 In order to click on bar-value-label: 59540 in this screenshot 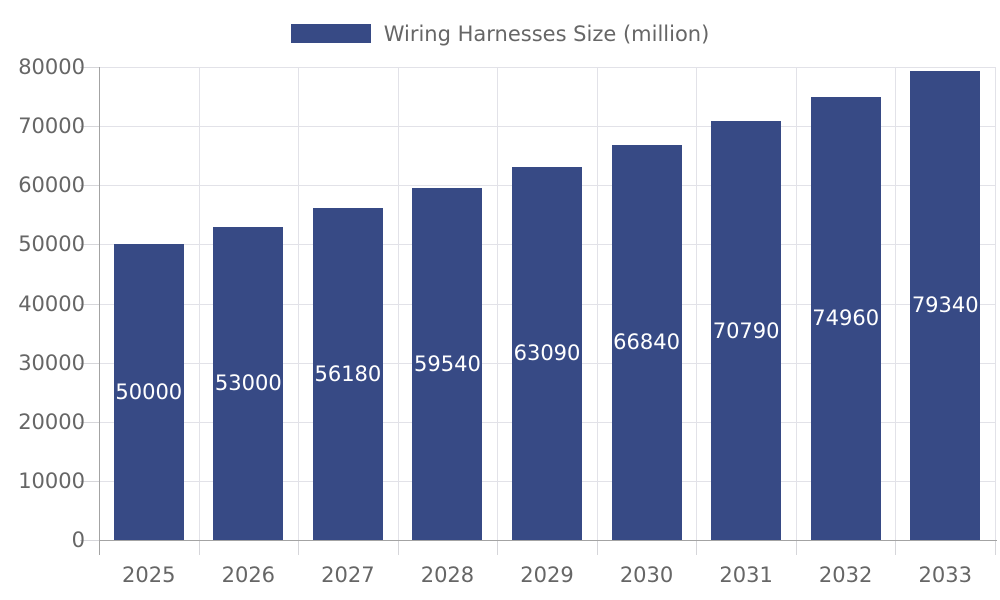, I will do `click(447, 363)`.